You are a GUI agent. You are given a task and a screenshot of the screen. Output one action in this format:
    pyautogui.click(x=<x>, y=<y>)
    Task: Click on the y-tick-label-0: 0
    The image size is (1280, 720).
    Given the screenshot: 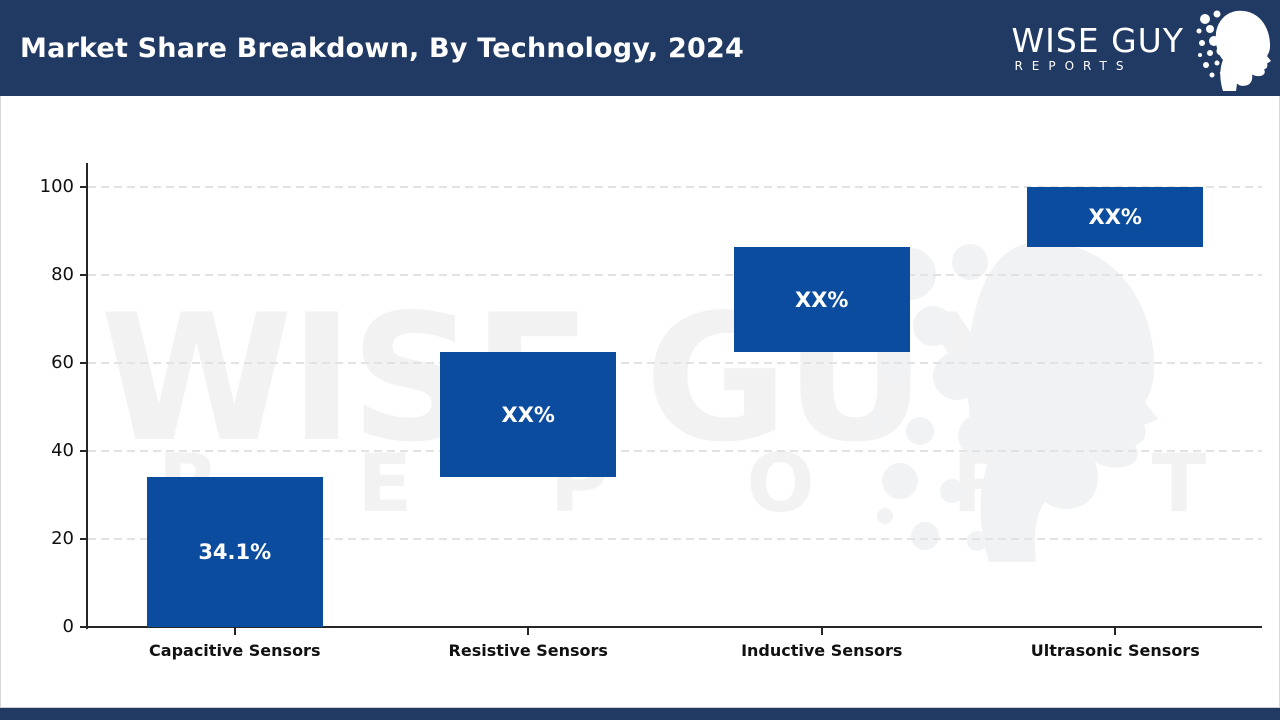 What is the action you would take?
    pyautogui.click(x=68, y=626)
    